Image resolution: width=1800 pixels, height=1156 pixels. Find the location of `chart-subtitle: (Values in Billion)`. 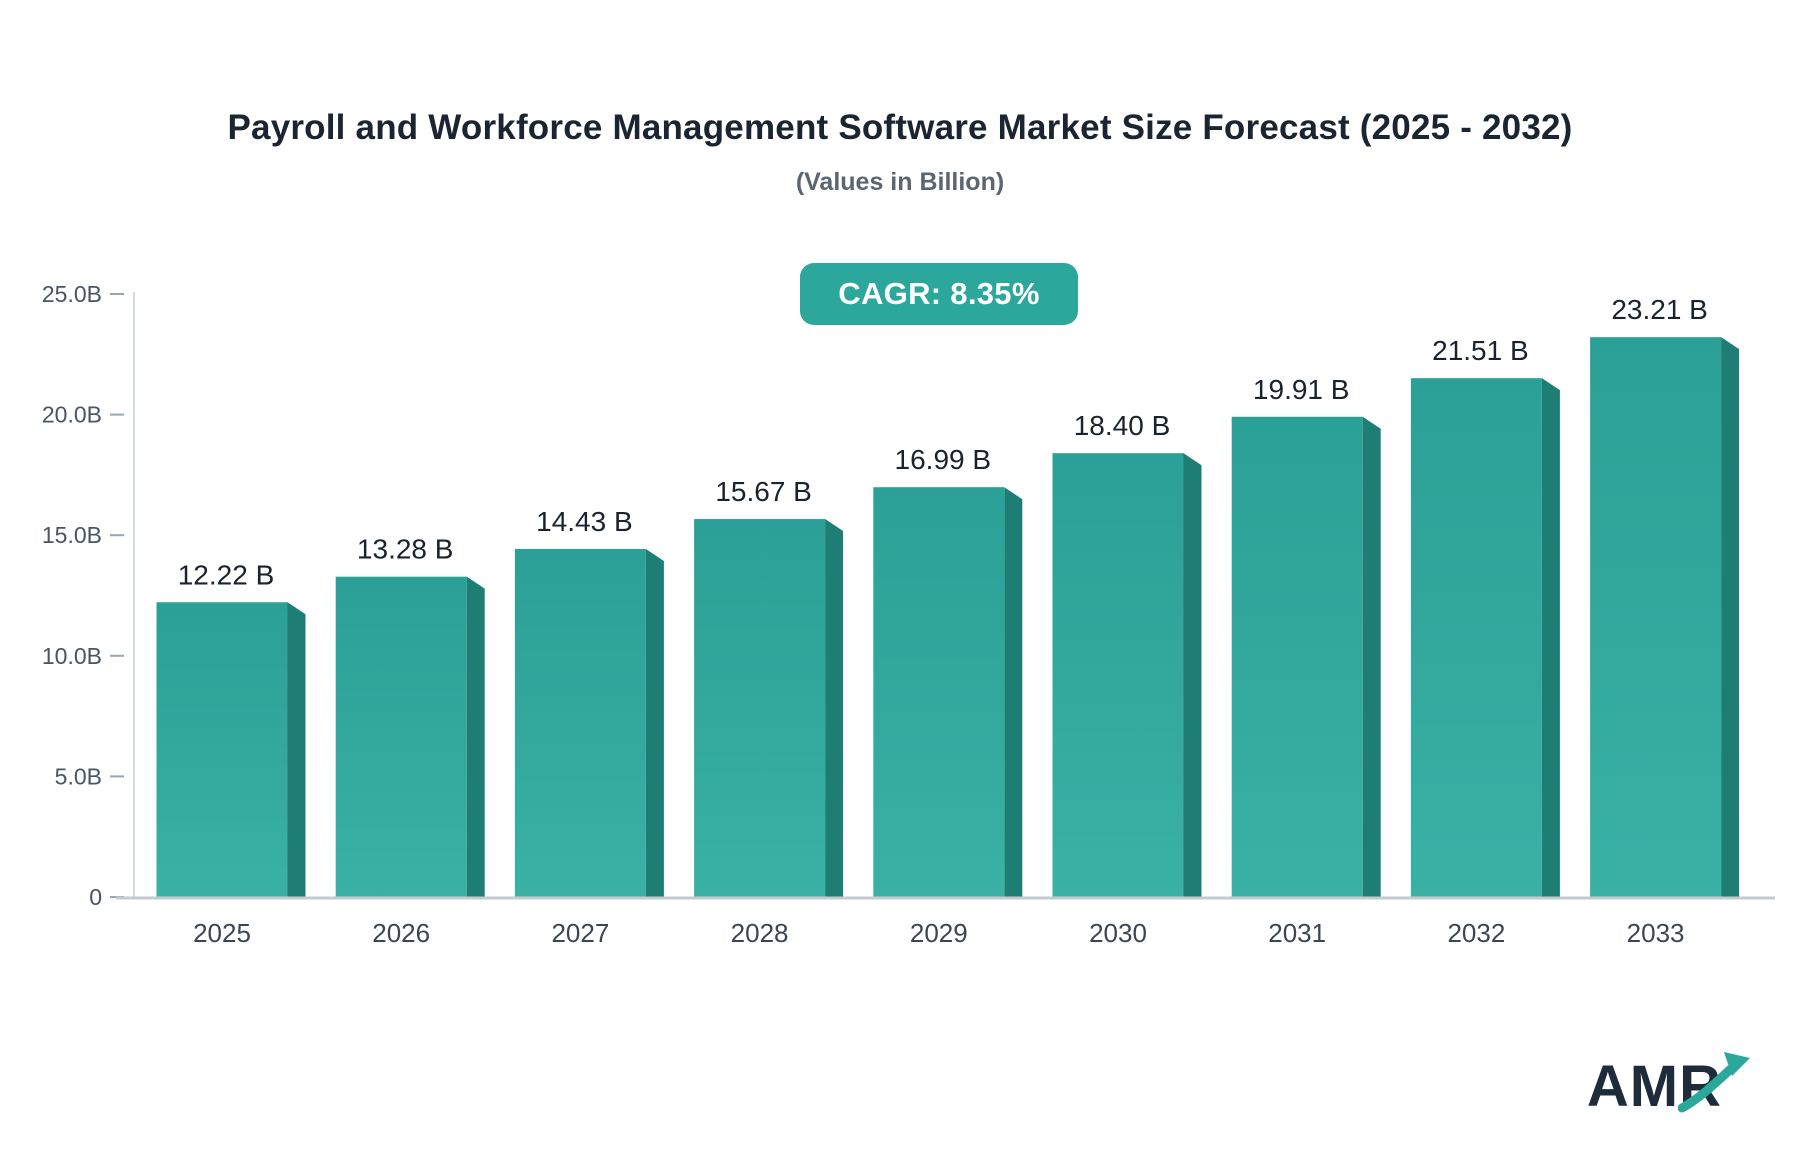

chart-subtitle: (Values in Billion) is located at coordinates (900, 182).